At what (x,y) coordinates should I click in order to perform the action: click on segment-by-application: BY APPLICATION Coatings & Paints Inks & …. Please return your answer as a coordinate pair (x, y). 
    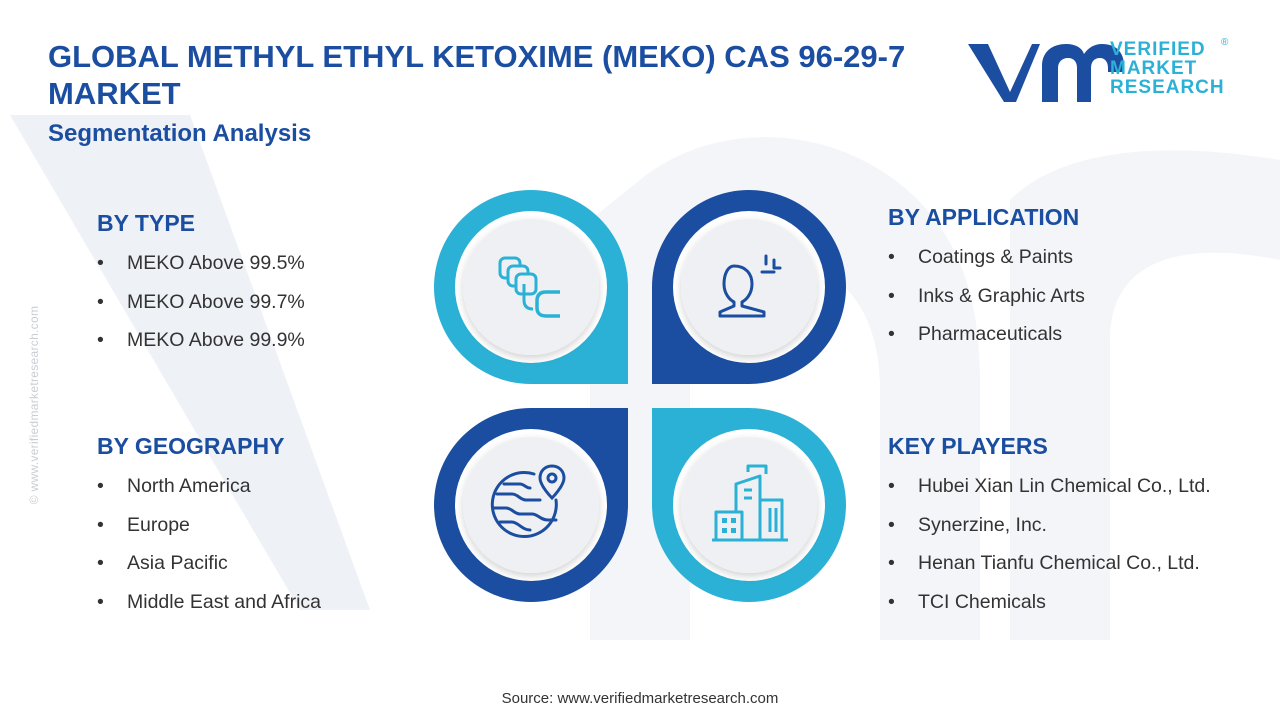
    Looking at the image, I should click on (986, 282).